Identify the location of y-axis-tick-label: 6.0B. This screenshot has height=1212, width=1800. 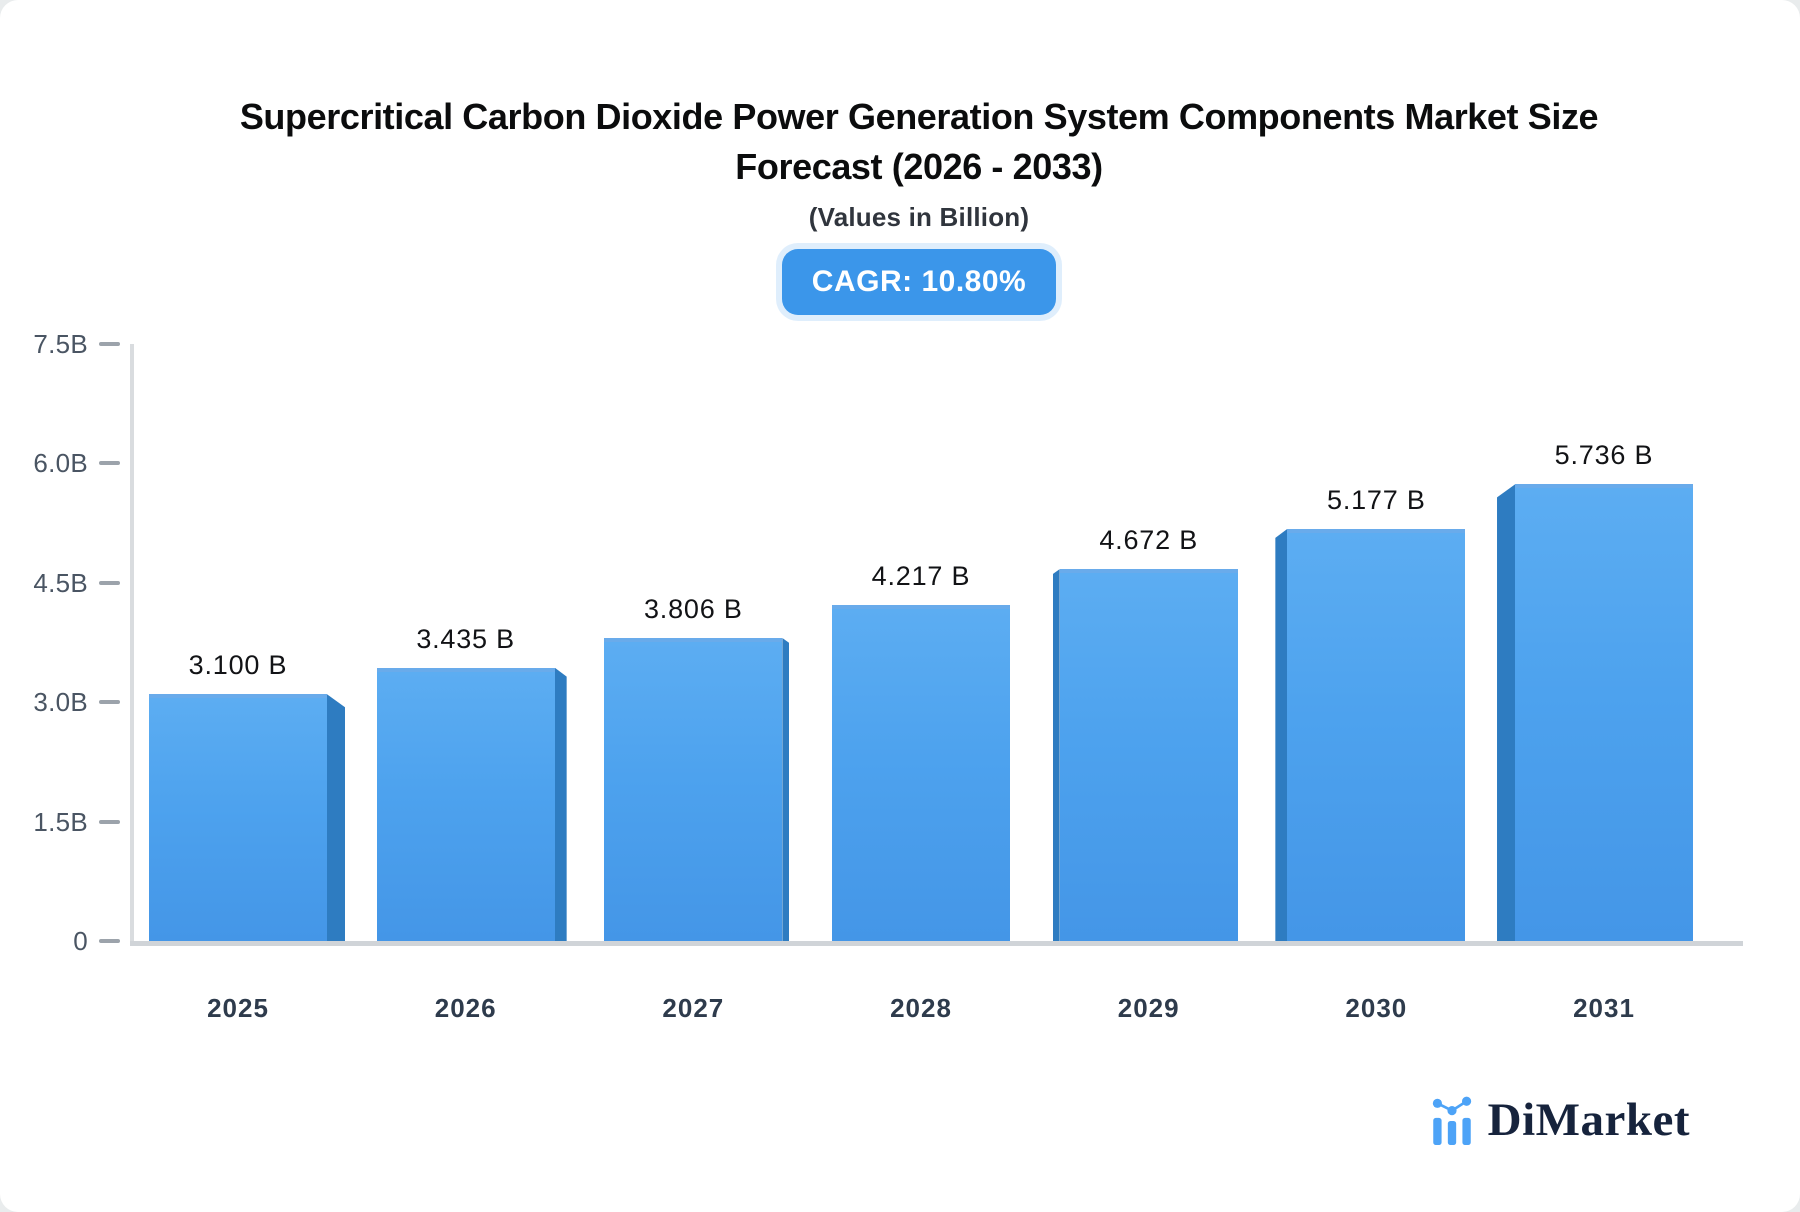
(60, 463).